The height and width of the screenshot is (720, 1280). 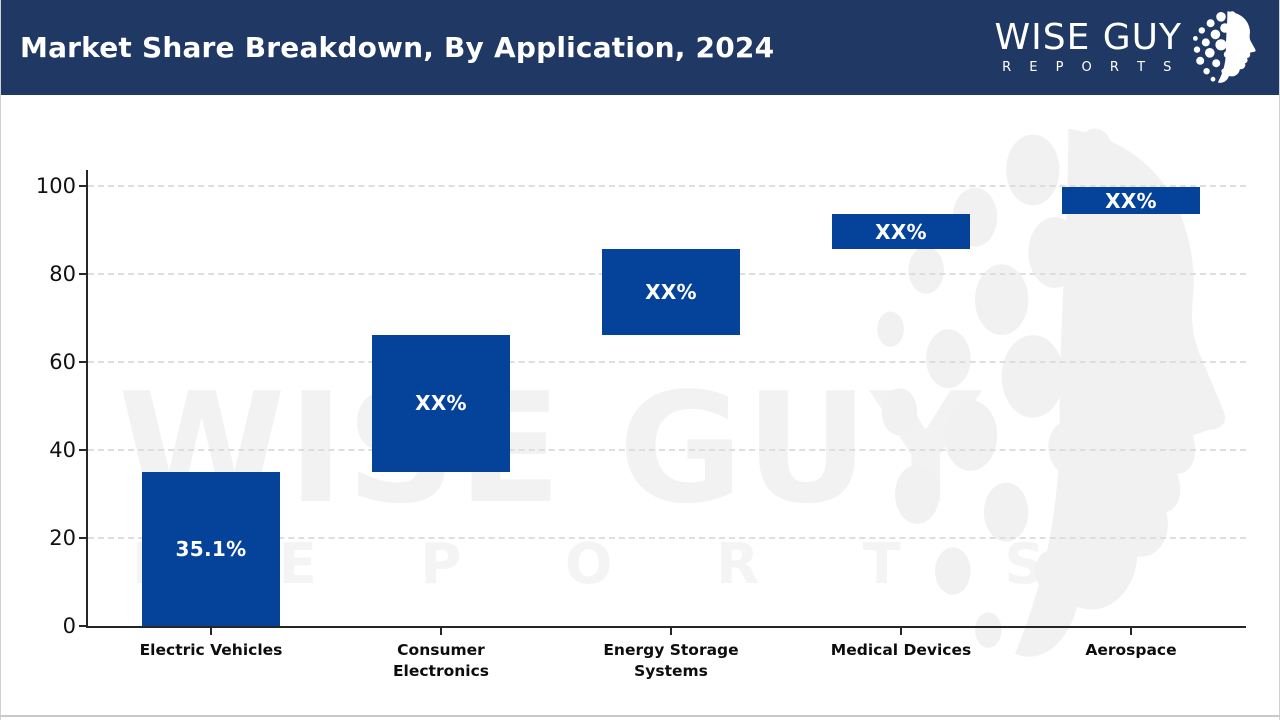 What do you see at coordinates (62, 274) in the screenshot?
I see `y-tick-label-80: 80` at bounding box center [62, 274].